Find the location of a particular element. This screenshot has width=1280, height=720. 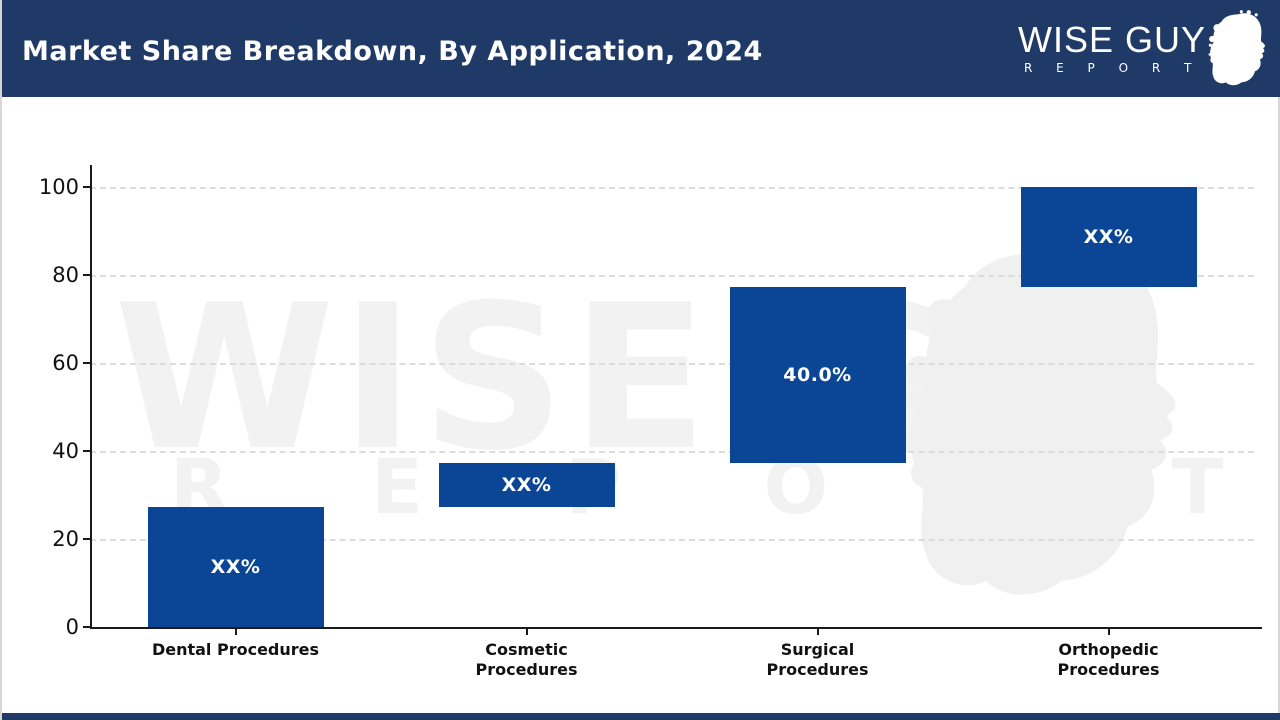

y-axis-tick-label: 100 is located at coordinates (58, 187).